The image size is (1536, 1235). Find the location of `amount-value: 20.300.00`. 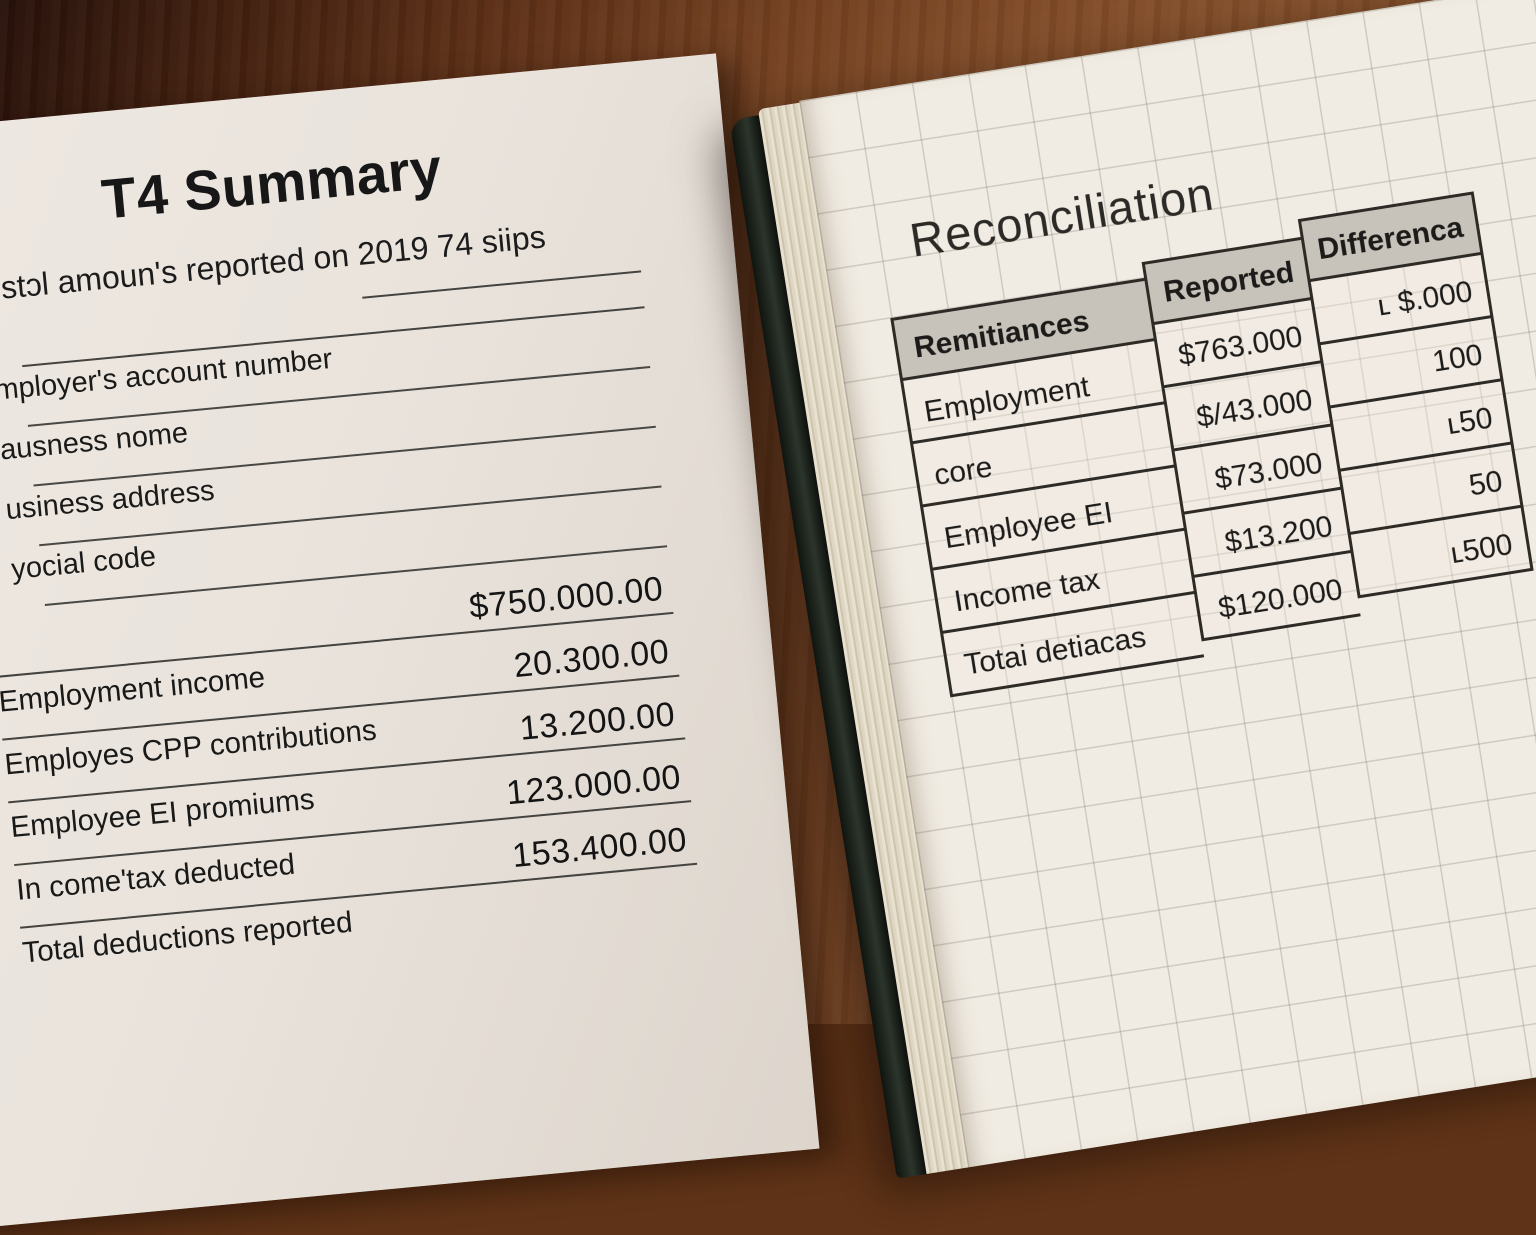

amount-value: 20.300.00 is located at coordinates (591, 659).